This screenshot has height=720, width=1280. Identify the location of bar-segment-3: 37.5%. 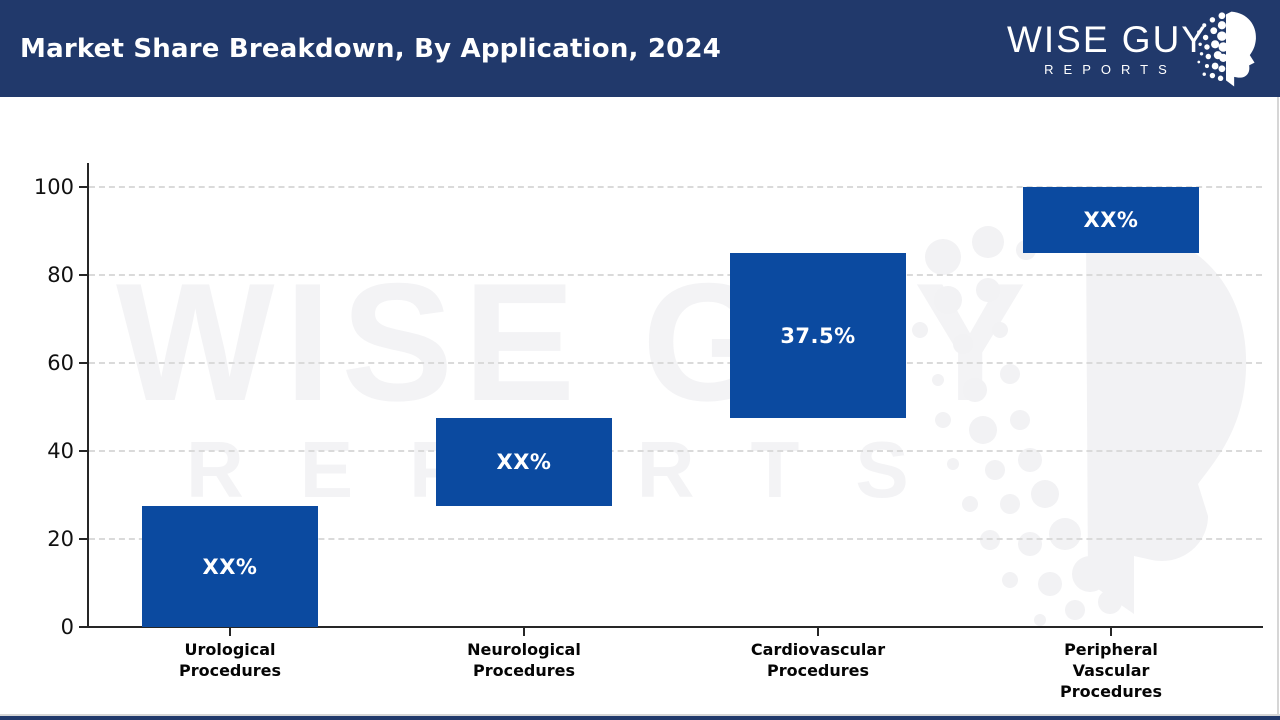
(818, 335).